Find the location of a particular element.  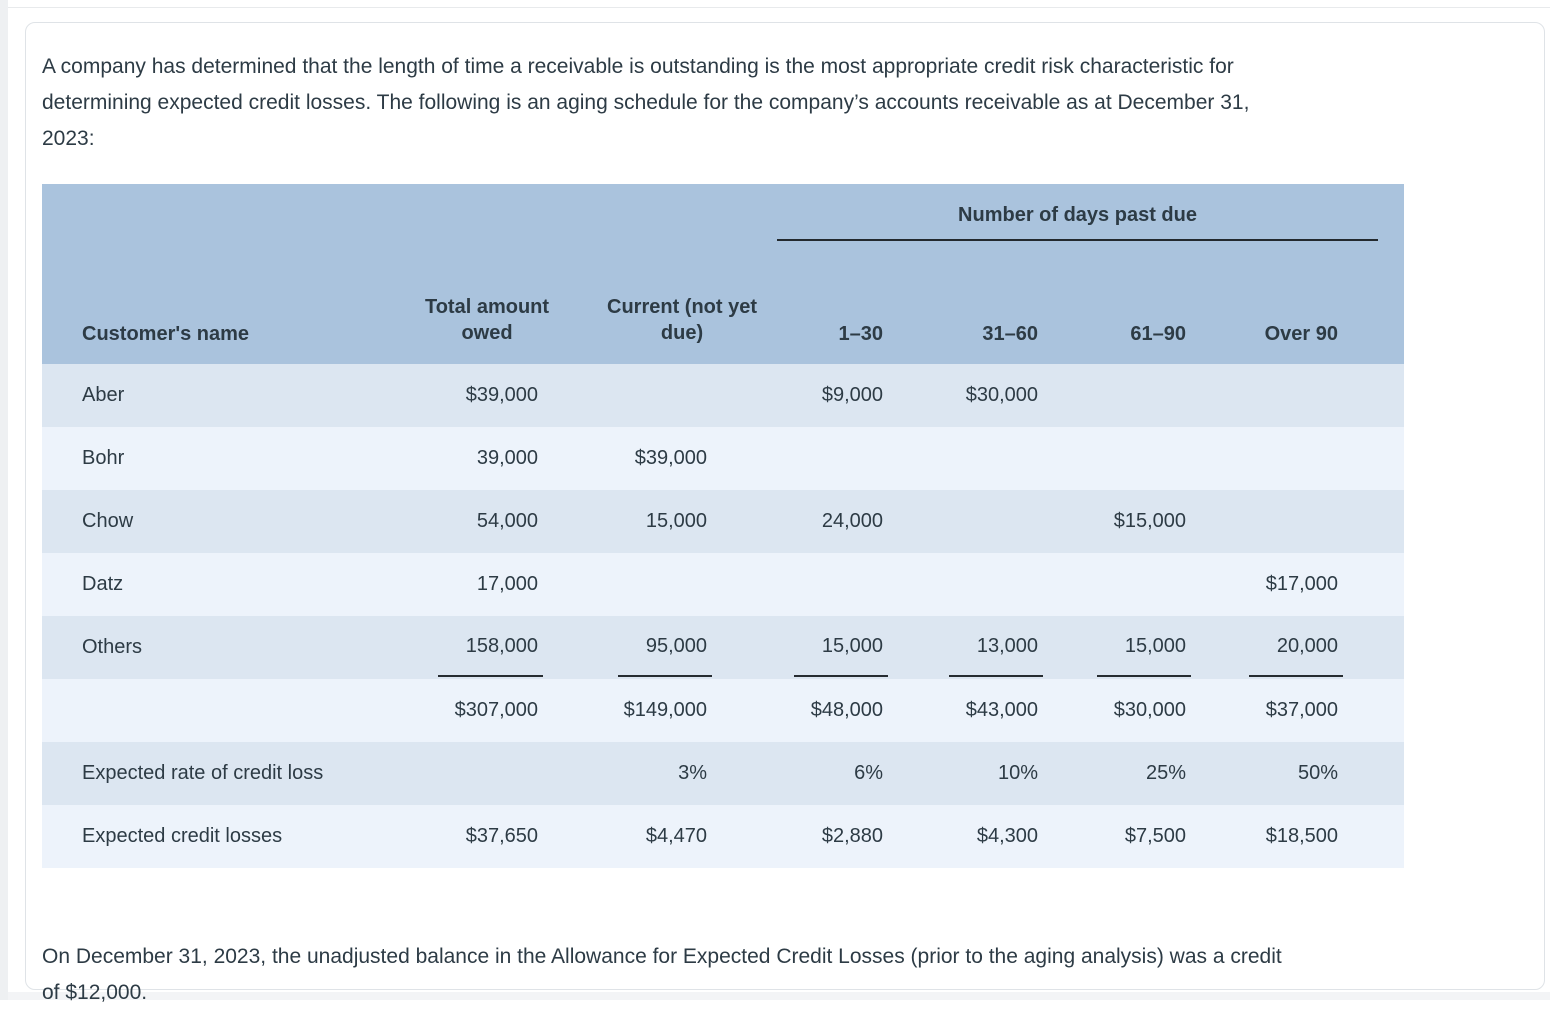

total-rate is located at coordinates (447, 773).